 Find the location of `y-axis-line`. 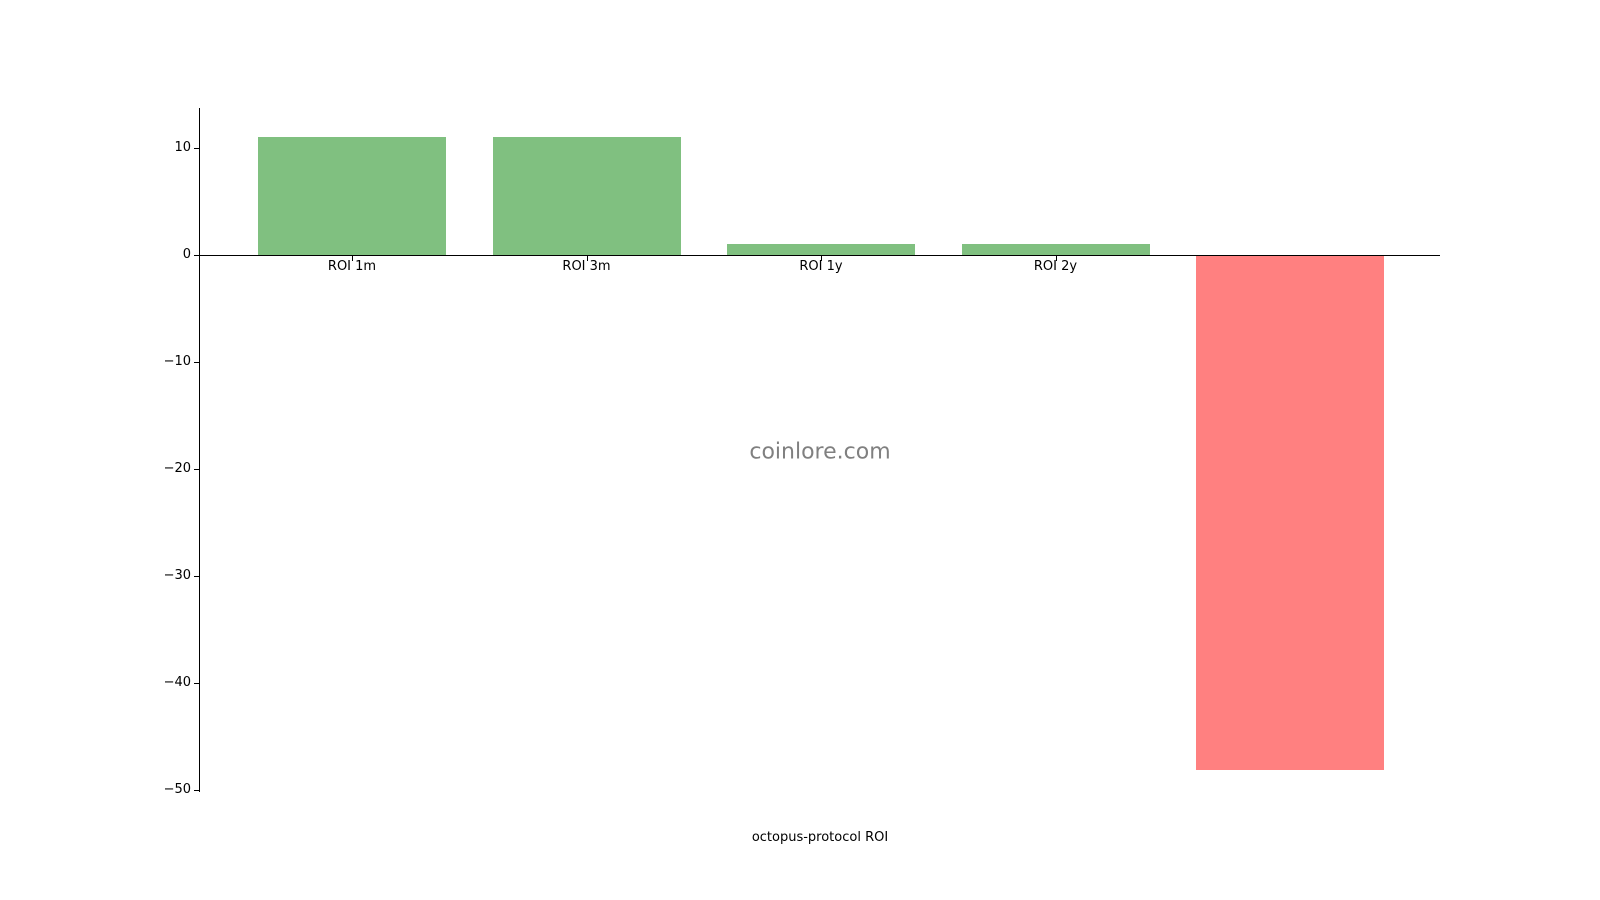

y-axis-line is located at coordinates (199, 450).